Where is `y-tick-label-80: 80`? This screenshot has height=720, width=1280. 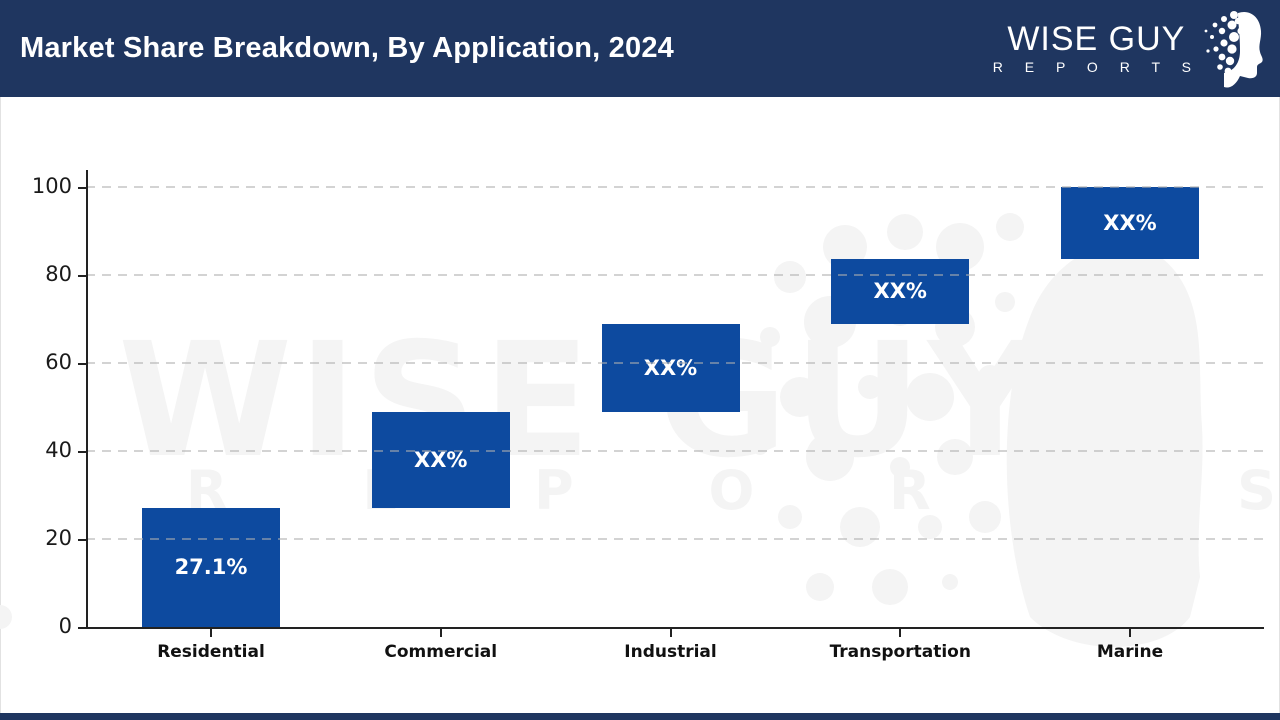 y-tick-label-80: 80 is located at coordinates (58, 274).